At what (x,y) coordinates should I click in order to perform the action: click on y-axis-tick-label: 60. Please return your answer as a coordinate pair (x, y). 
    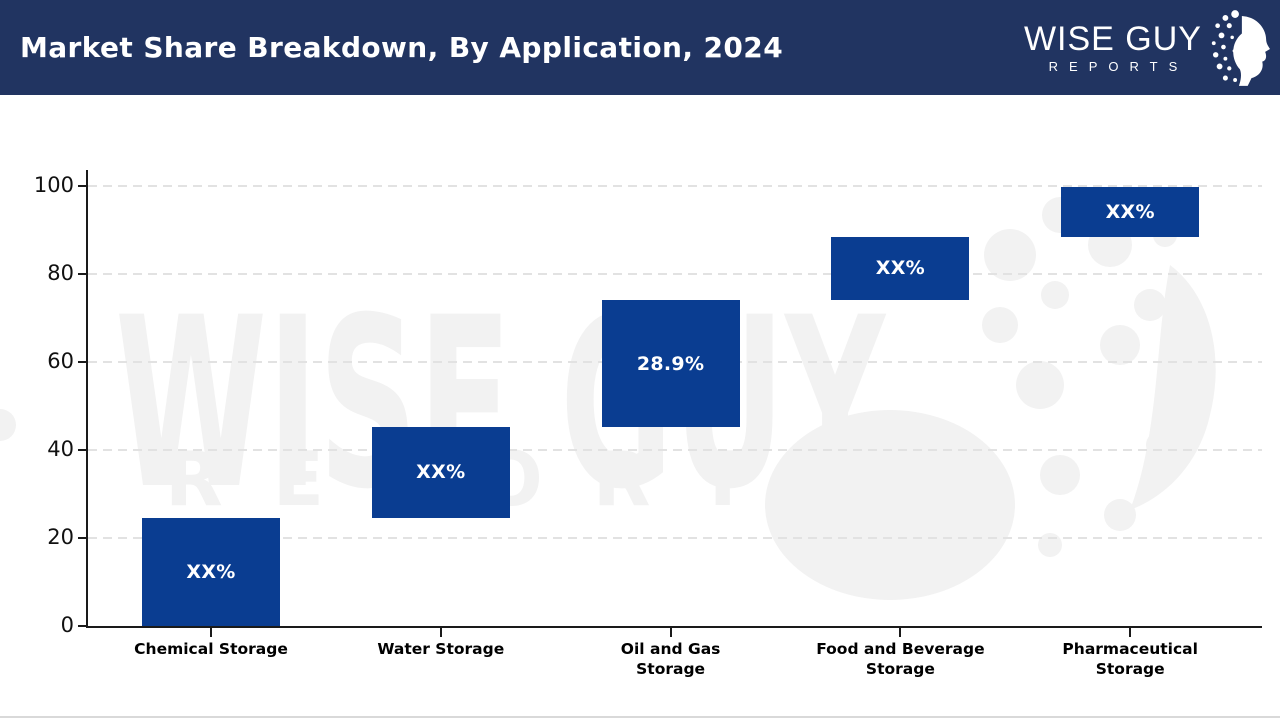
    Looking at the image, I should click on (60, 361).